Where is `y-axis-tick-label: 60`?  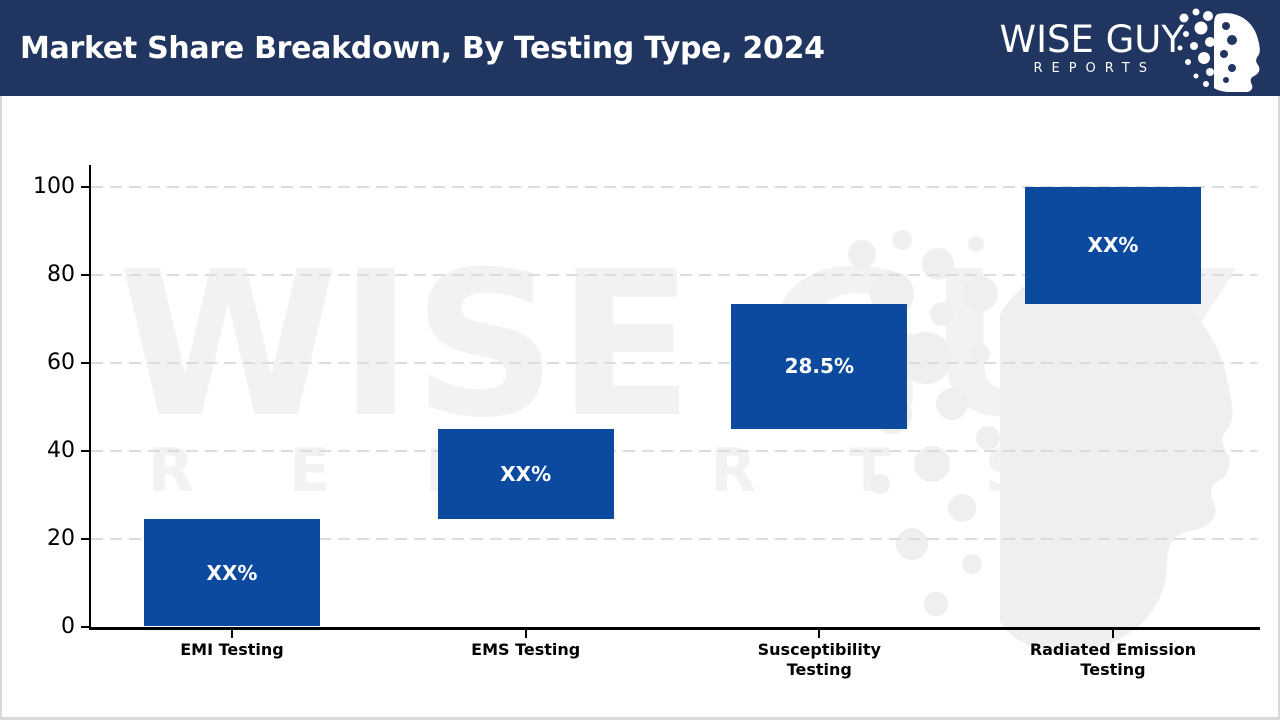 y-axis-tick-label: 60 is located at coordinates (61, 362).